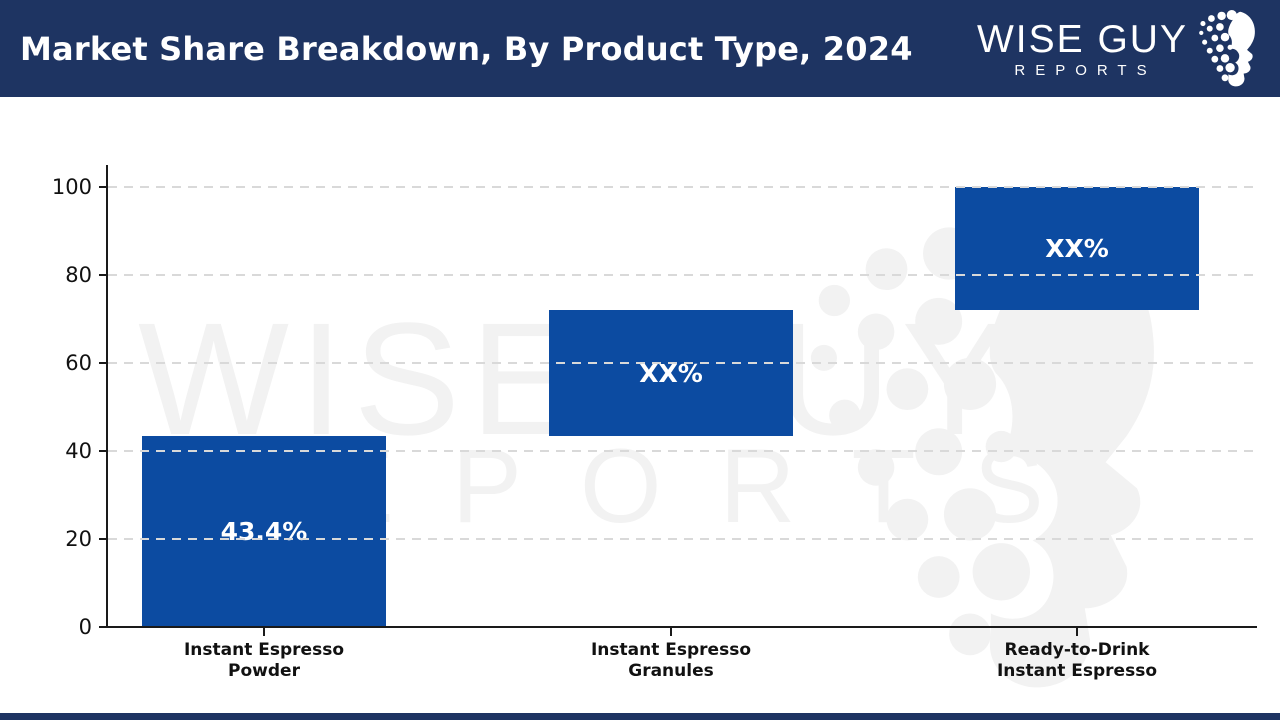 Image resolution: width=1280 pixels, height=720 pixels. What do you see at coordinates (85, 627) in the screenshot?
I see `y-axis-tick-label: 0` at bounding box center [85, 627].